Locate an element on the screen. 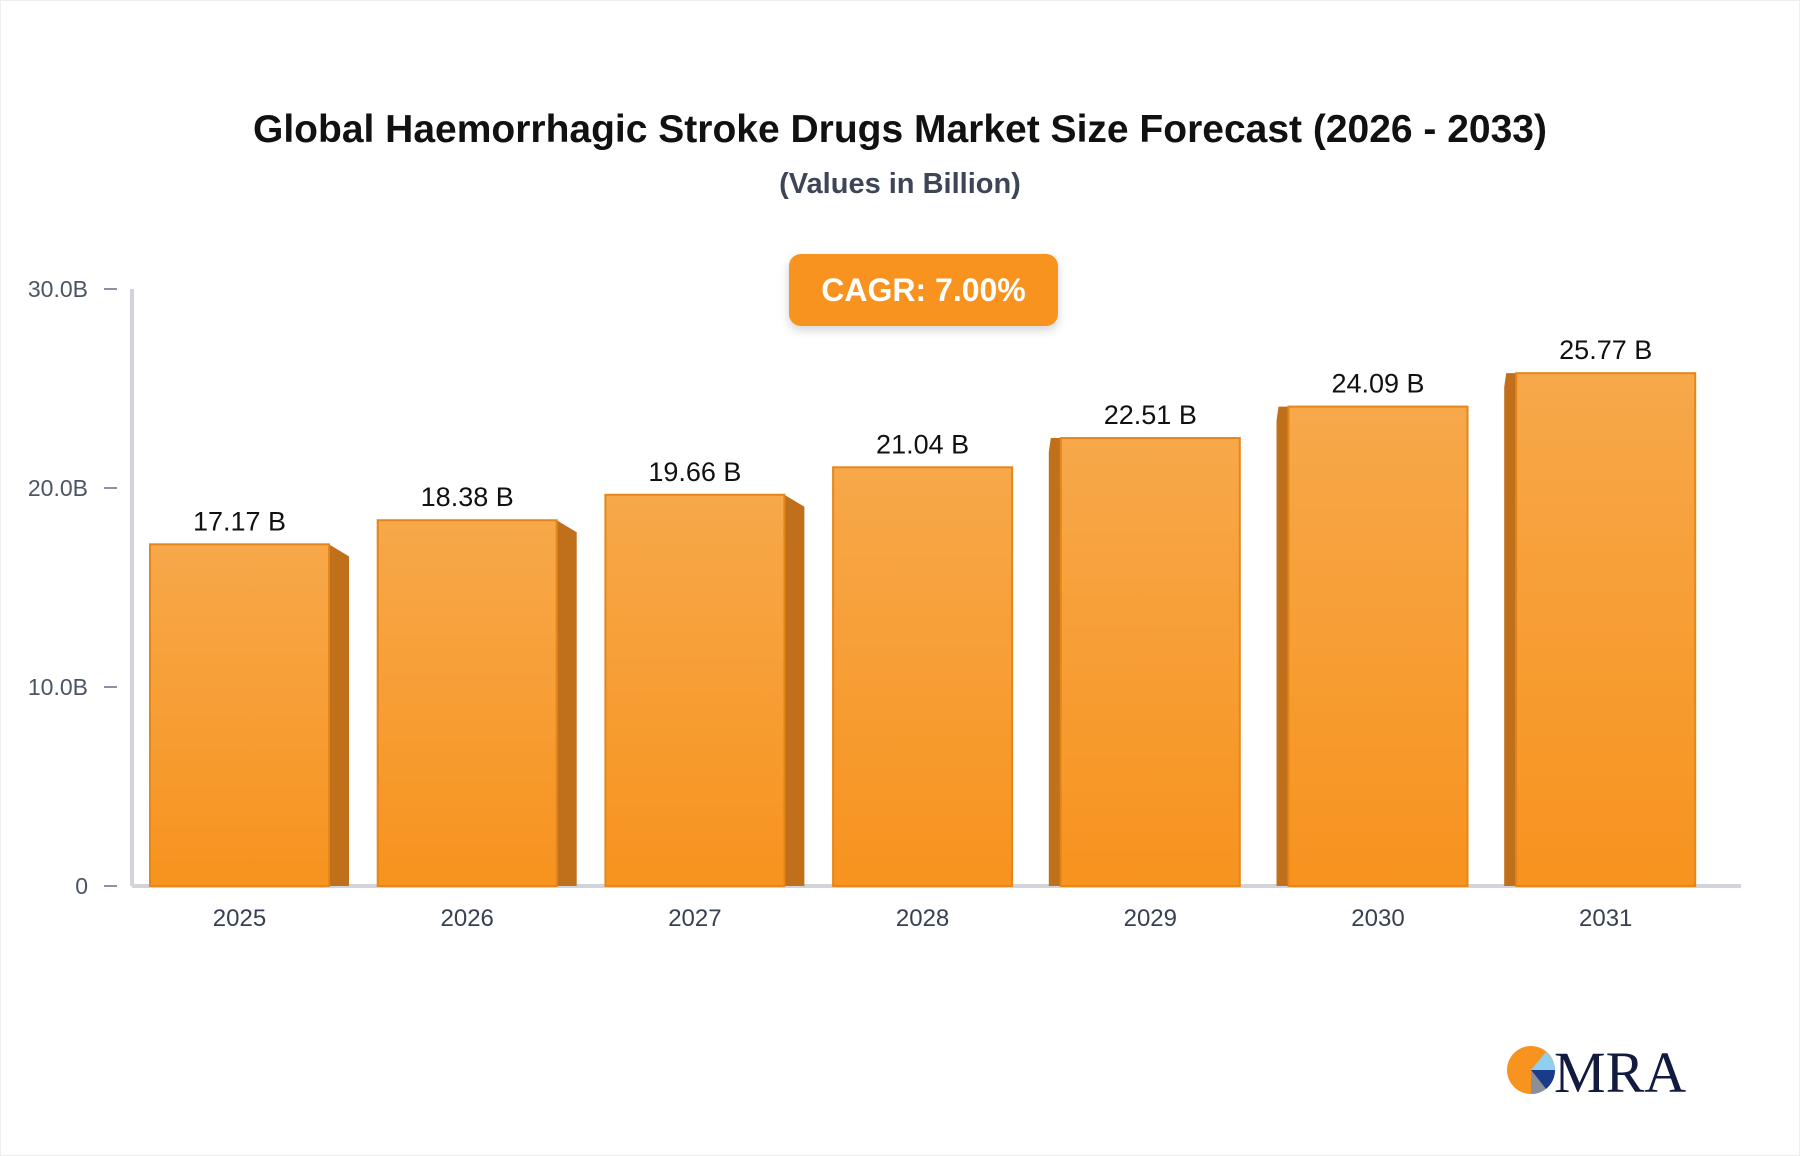  y-tick-label: 20.0B is located at coordinates (58, 488).